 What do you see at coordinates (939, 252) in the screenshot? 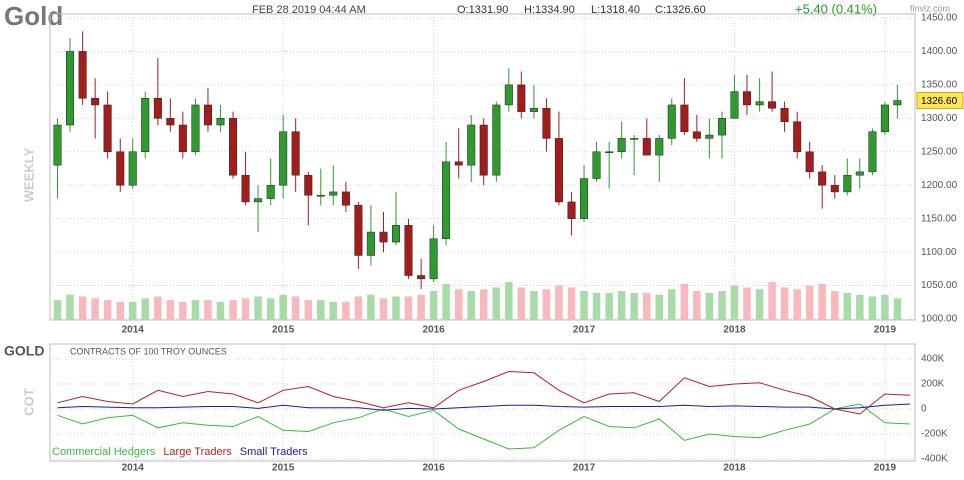
I see `y-tick-label: 1100.00` at bounding box center [939, 252].